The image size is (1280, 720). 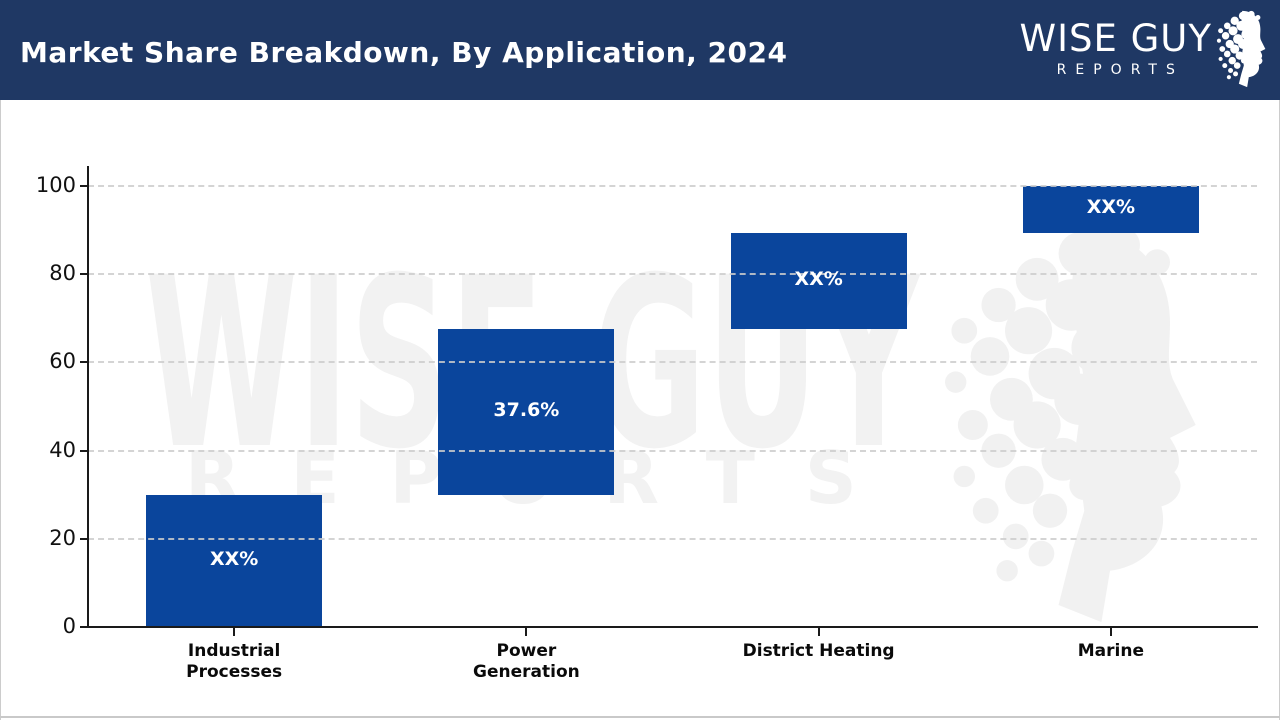 I want to click on y-tick-label: 60, so click(x=62, y=361).